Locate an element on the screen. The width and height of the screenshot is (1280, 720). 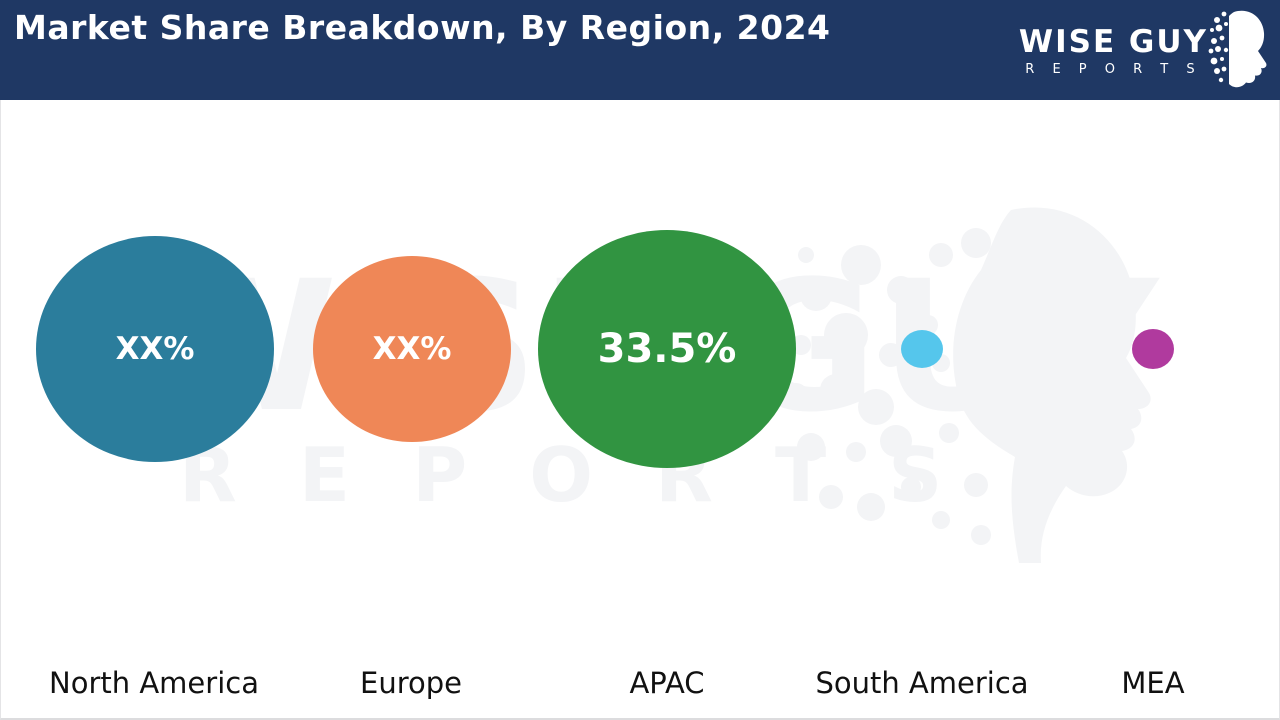
page-title: Market Share Breakdown, By Region, 2024 is located at coordinates (422, 27).